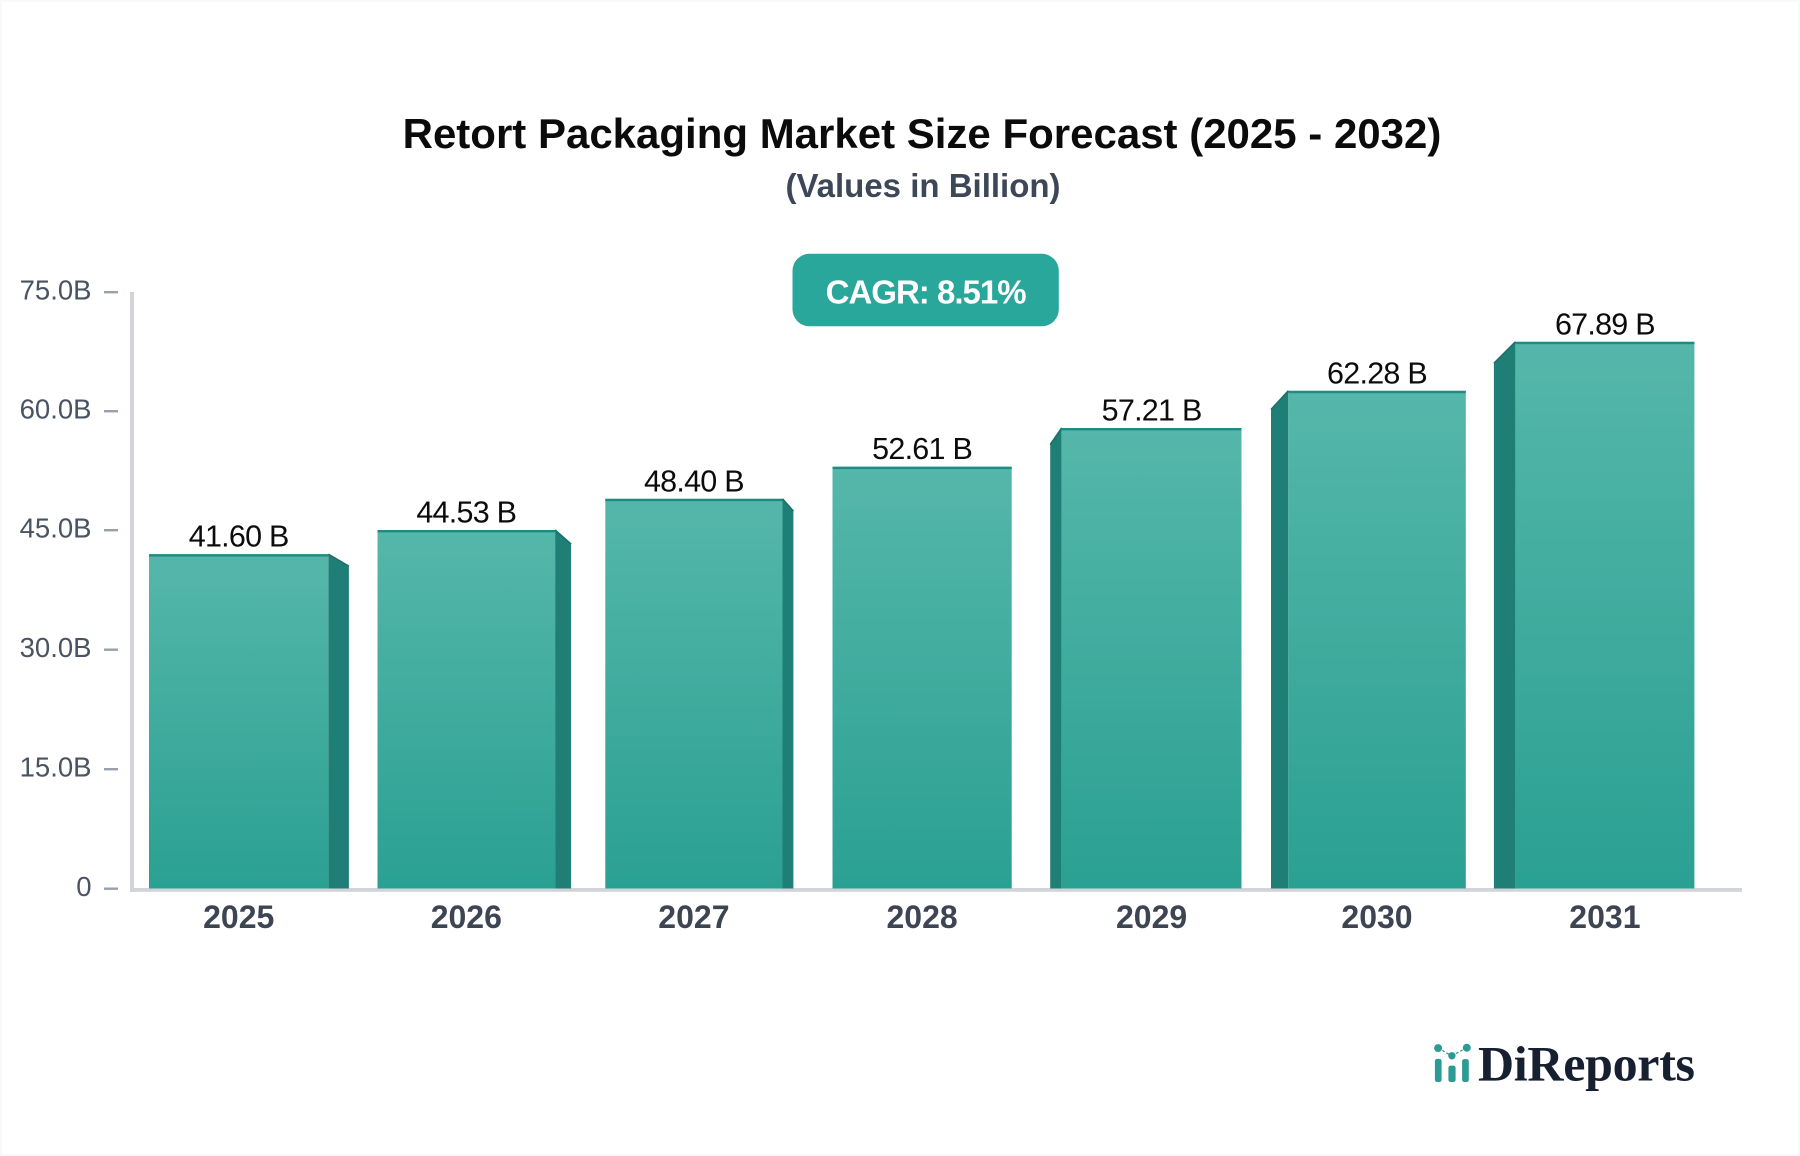 Image resolution: width=1800 pixels, height=1156 pixels. Describe the element at coordinates (466, 513) in the screenshot. I see `svg-text: 44.53 B` at that location.